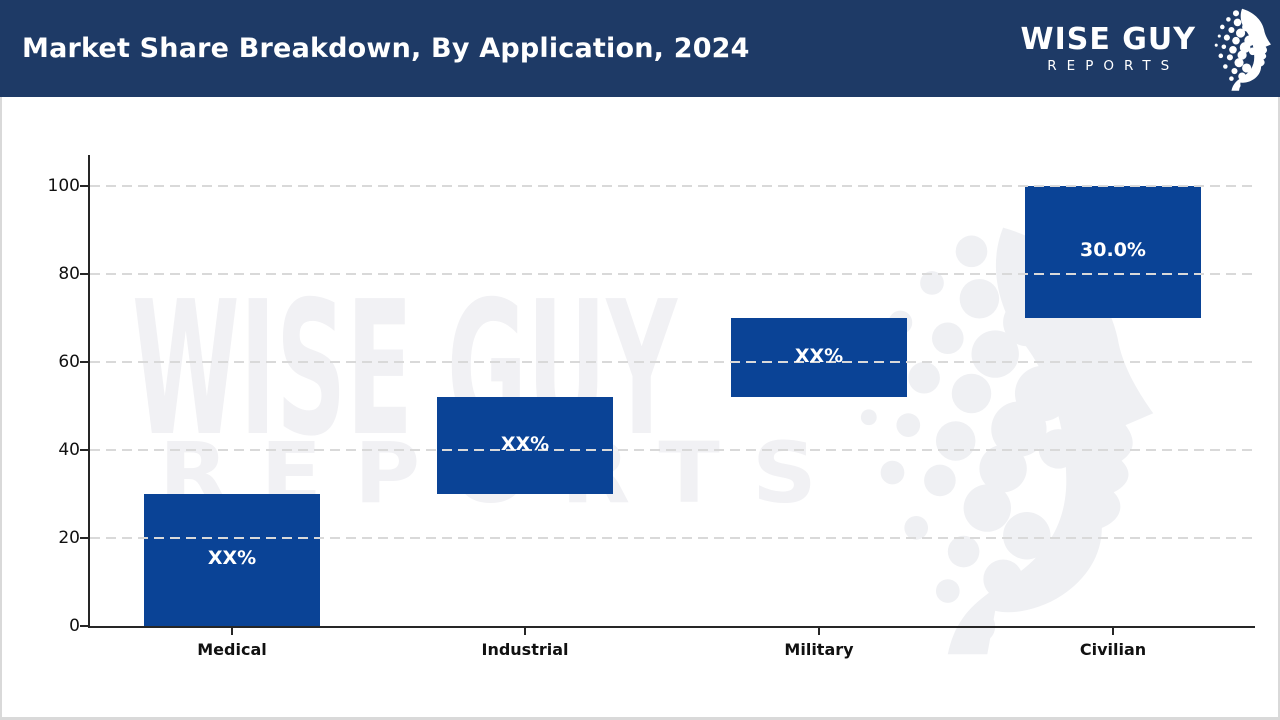 This screenshot has height=720, width=1280. What do you see at coordinates (1242, 49) in the screenshot?
I see `wiseguy-head-icon` at bounding box center [1242, 49].